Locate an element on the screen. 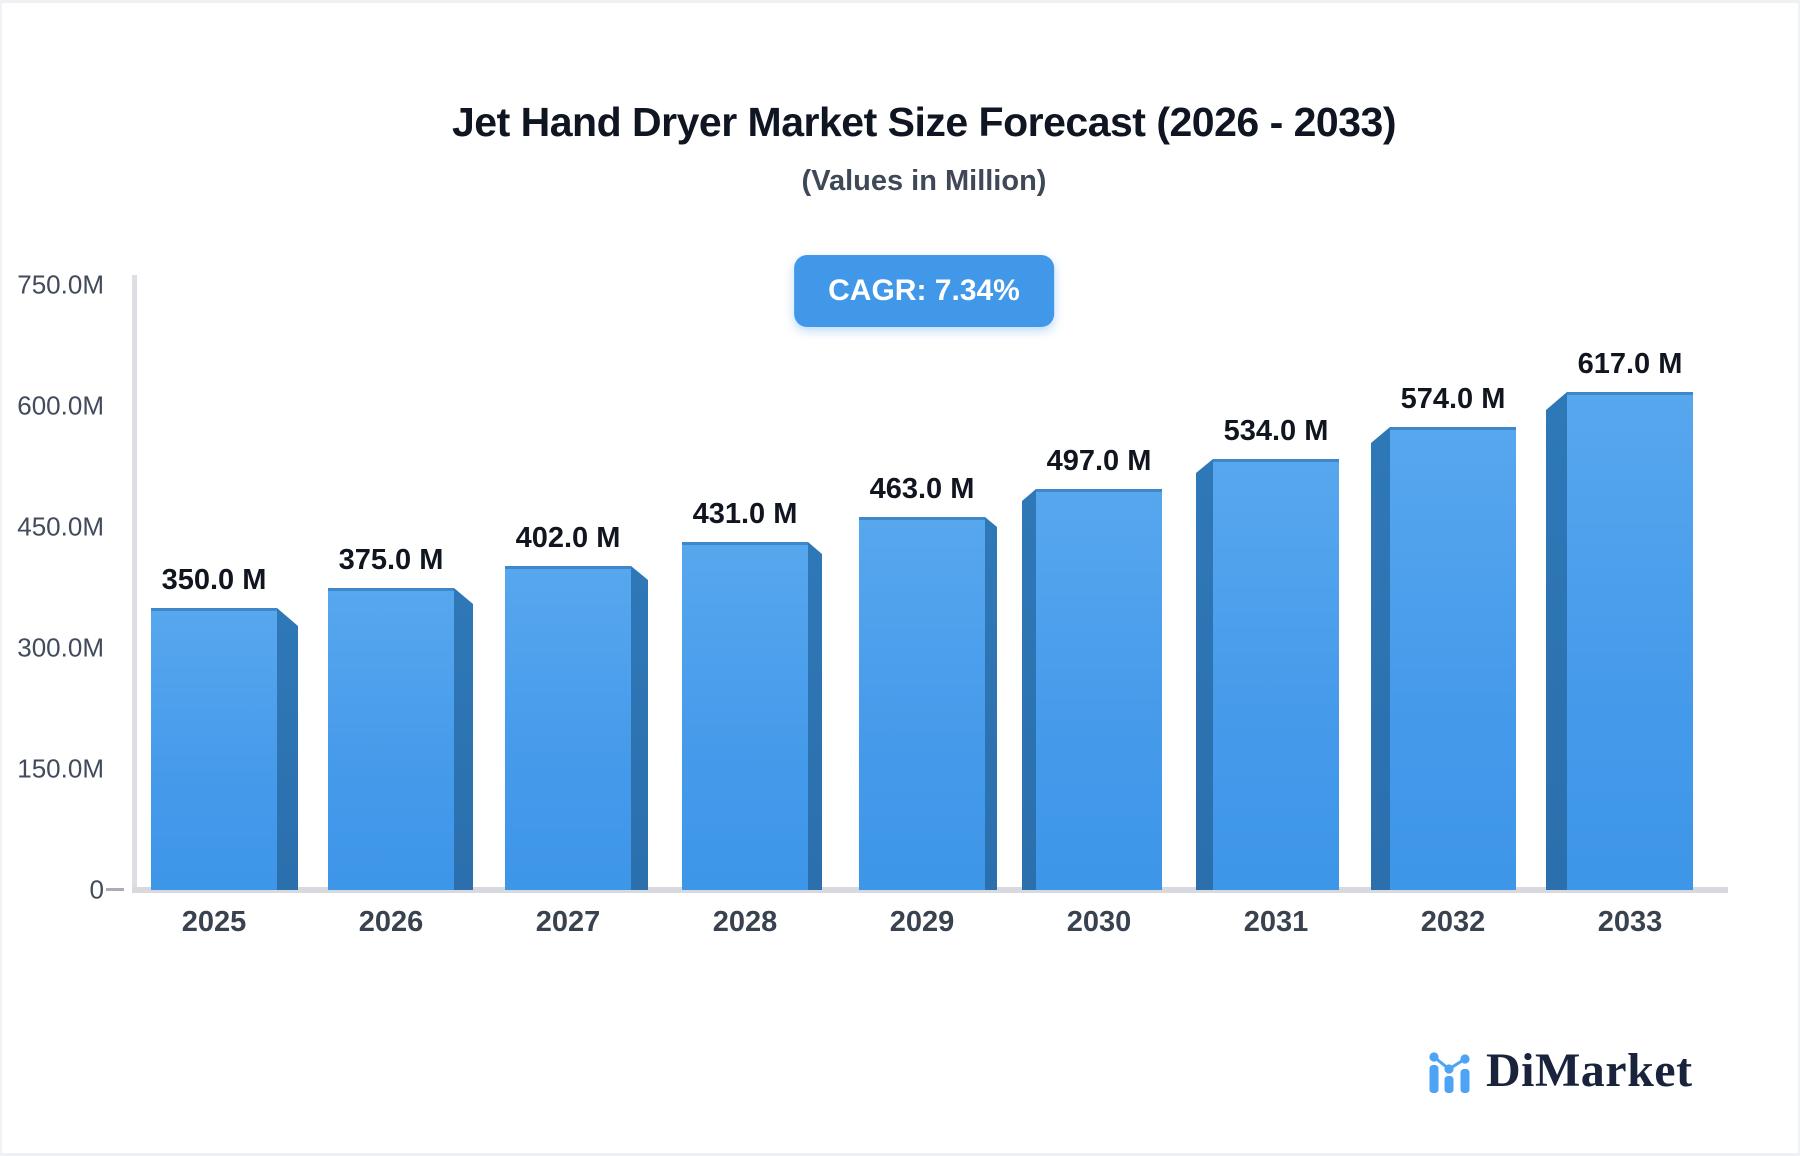 The image size is (1800, 1156). mini-bar-chart-icon is located at coordinates (1449, 1072).